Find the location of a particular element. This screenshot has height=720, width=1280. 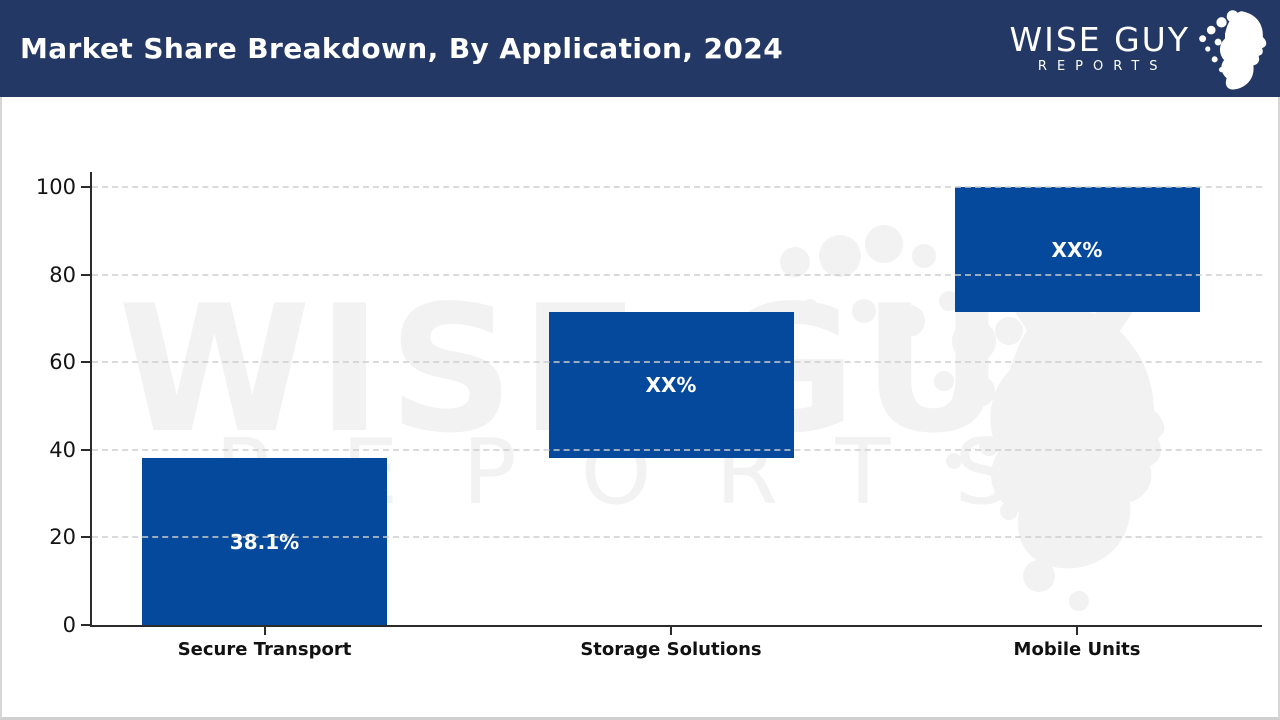

wise-guy-head-icon is located at coordinates (1233, 49).